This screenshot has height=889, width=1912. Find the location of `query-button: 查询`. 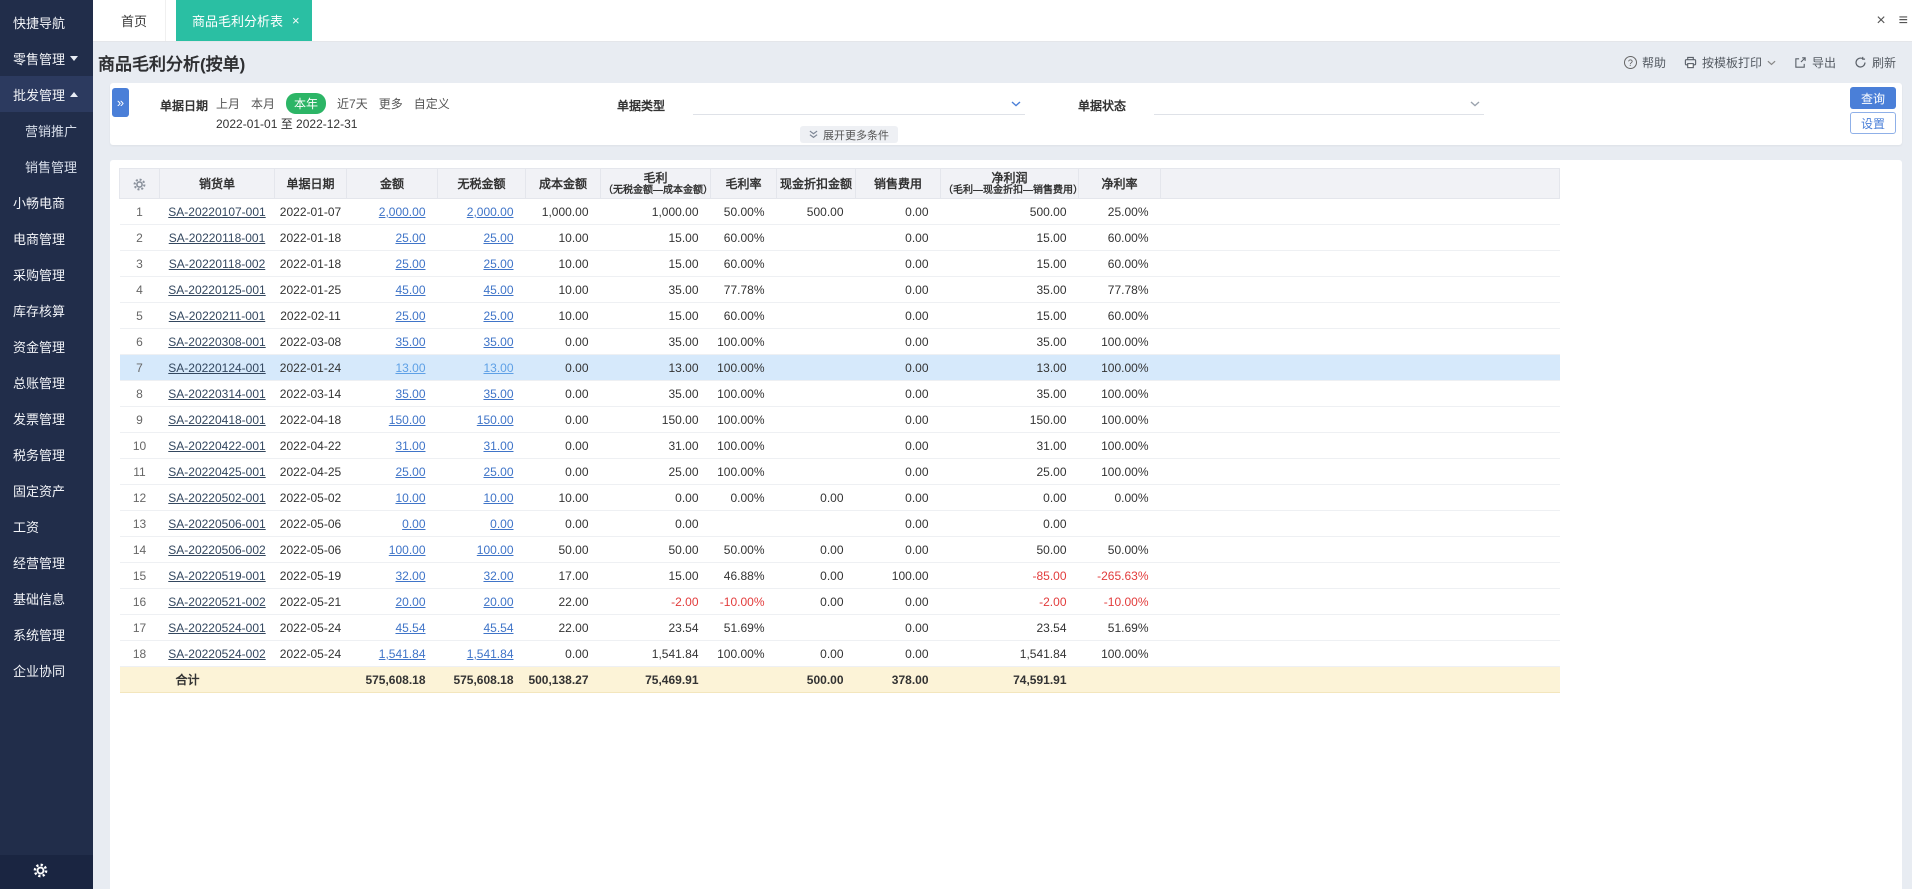

query-button: 查询 is located at coordinates (1873, 98).